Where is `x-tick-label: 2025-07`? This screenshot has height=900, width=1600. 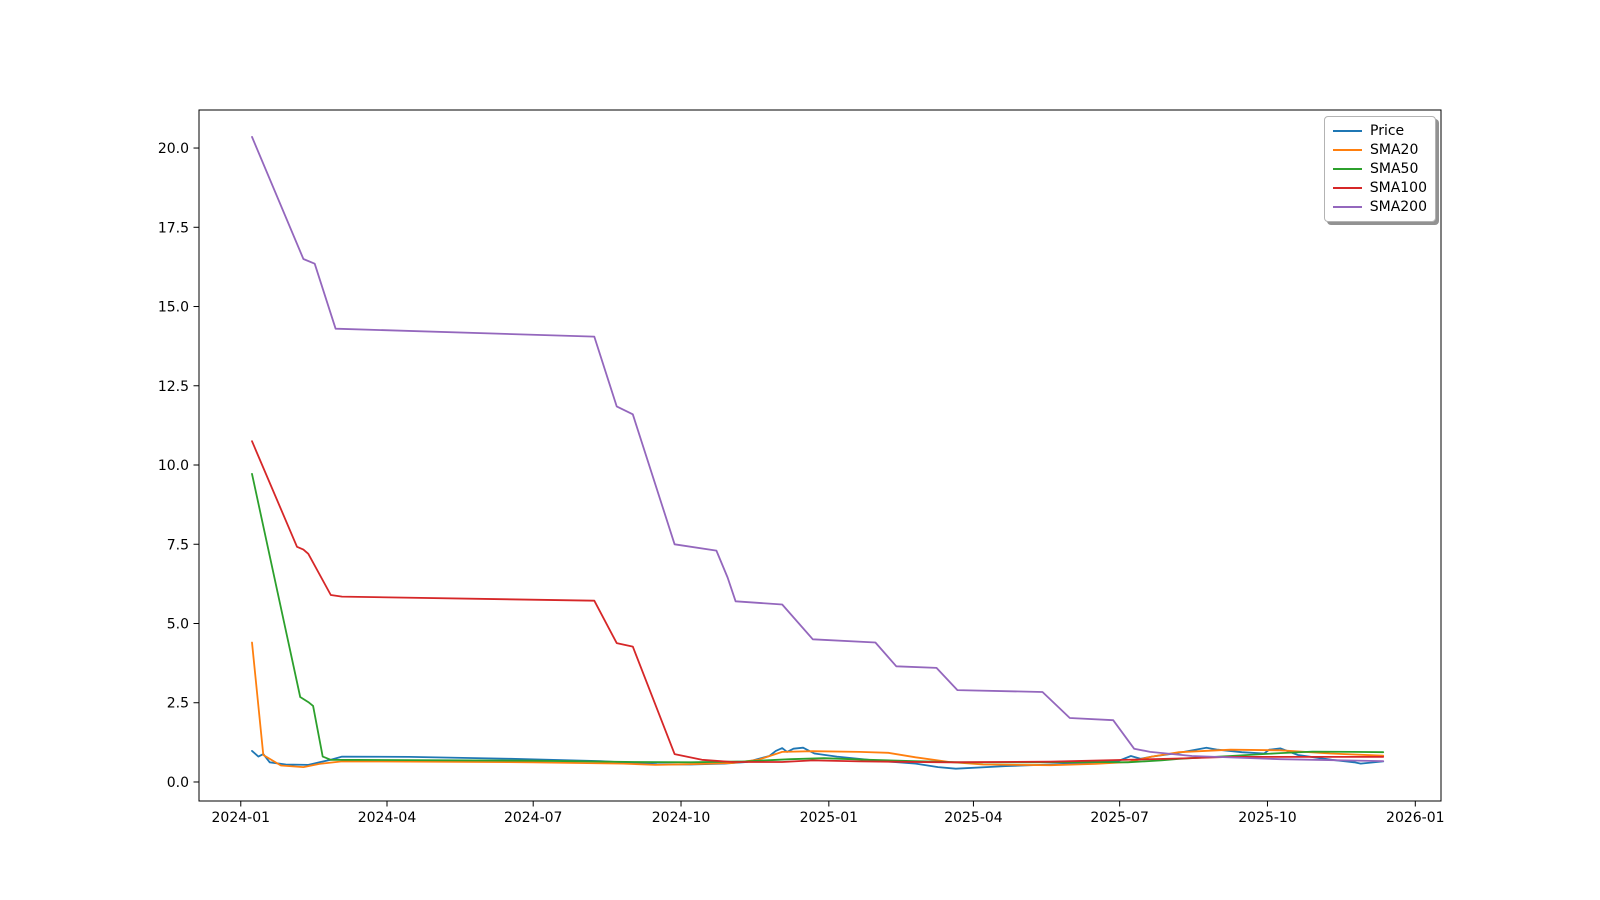 x-tick-label: 2025-07 is located at coordinates (1119, 818).